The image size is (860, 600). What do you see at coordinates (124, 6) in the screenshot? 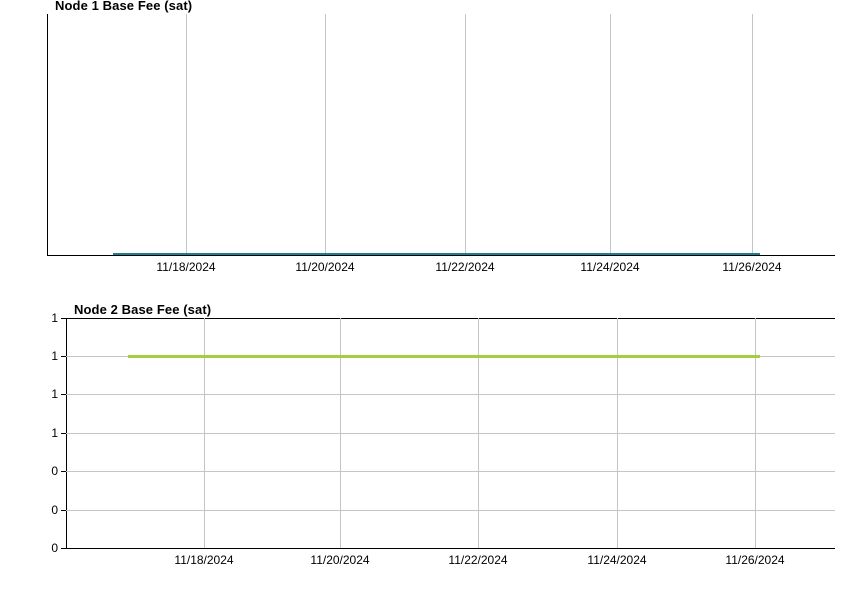
I see `chart-title-node1: Node 1 Base Fee (sat)` at bounding box center [124, 6].